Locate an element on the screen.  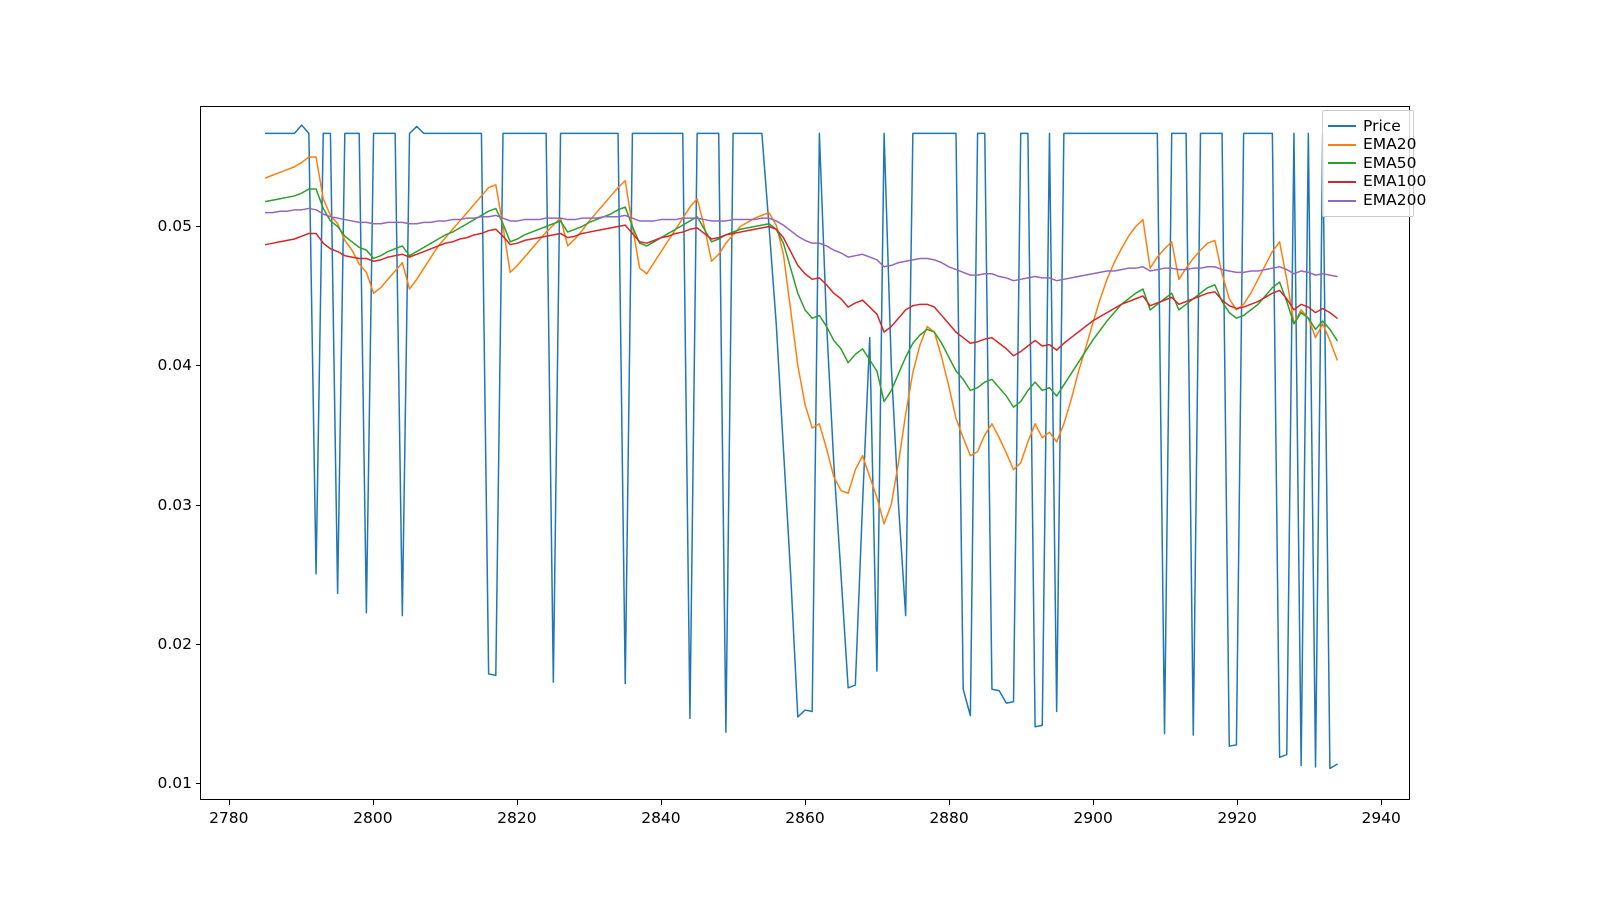
legend-entry-ema20: EMA20 is located at coordinates (1372, 145).